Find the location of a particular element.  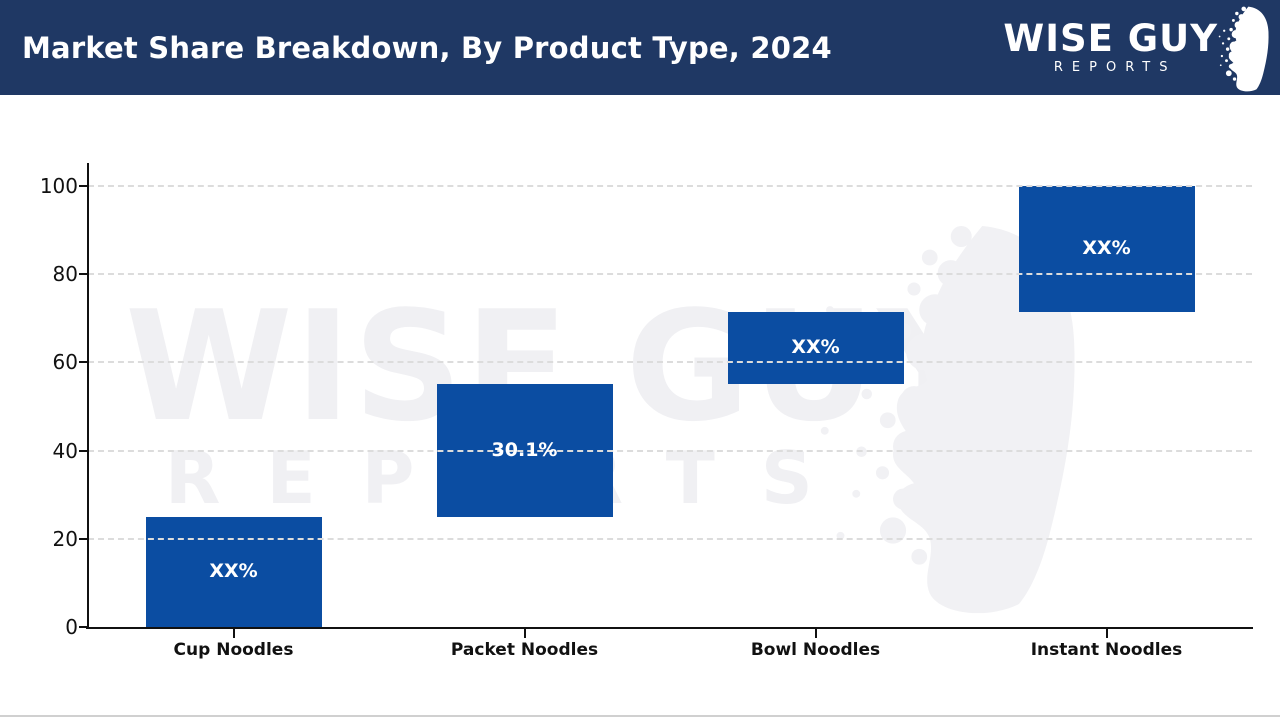

wiseguy-face-icon is located at coordinates (1238, 48).